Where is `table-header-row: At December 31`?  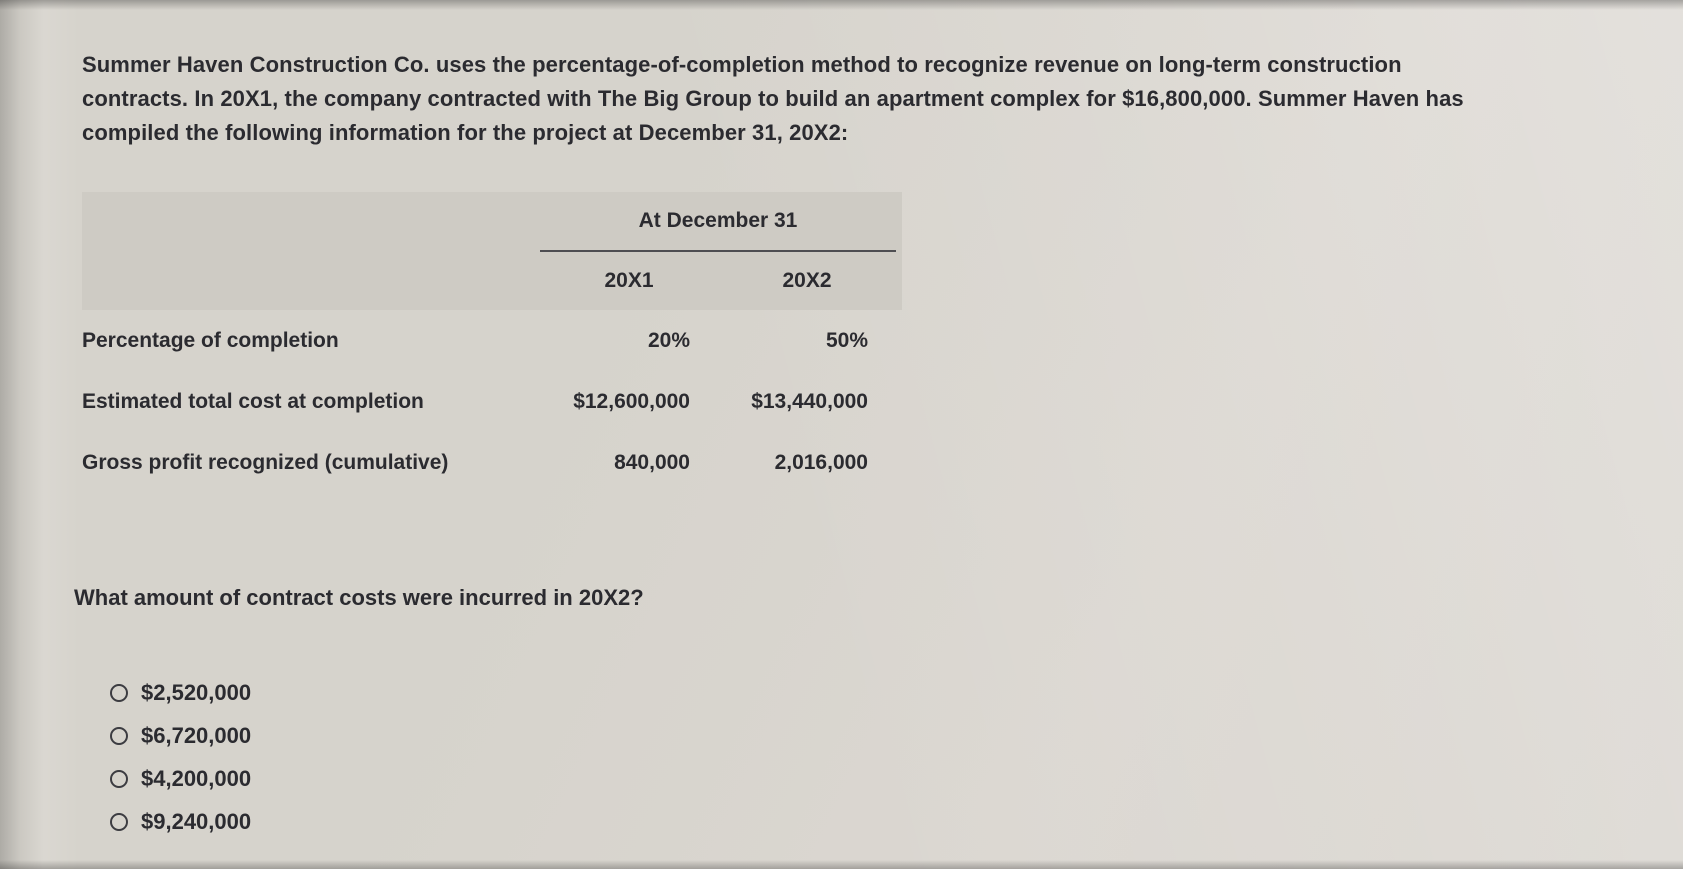 table-header-row: At December 31 is located at coordinates (492, 221).